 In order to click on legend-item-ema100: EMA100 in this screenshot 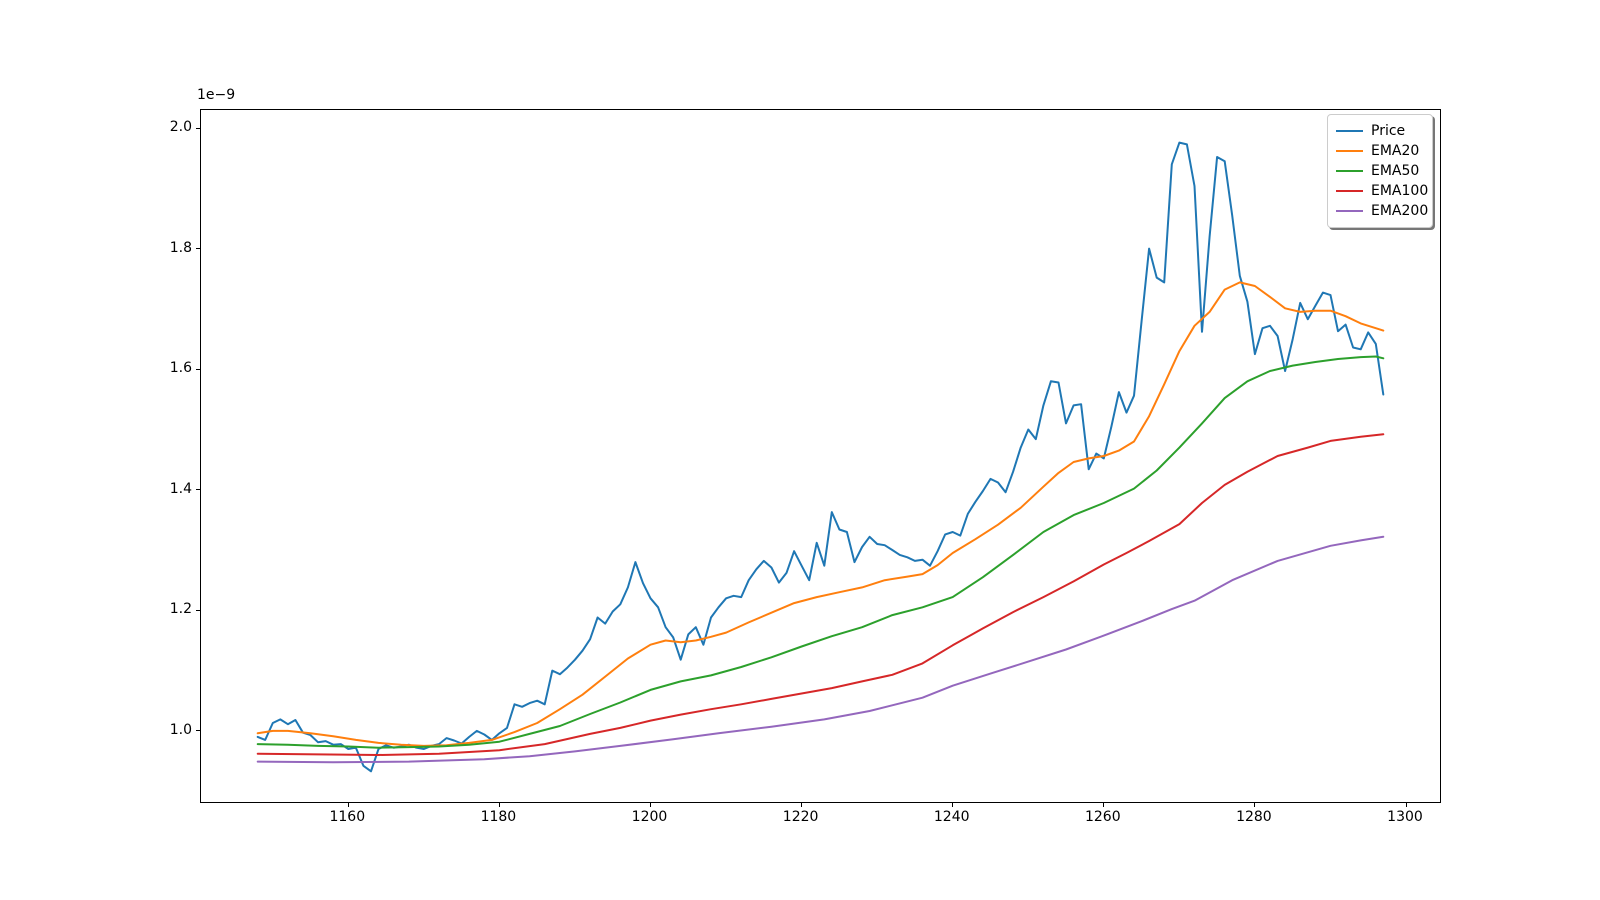, I will do `click(1382, 191)`.